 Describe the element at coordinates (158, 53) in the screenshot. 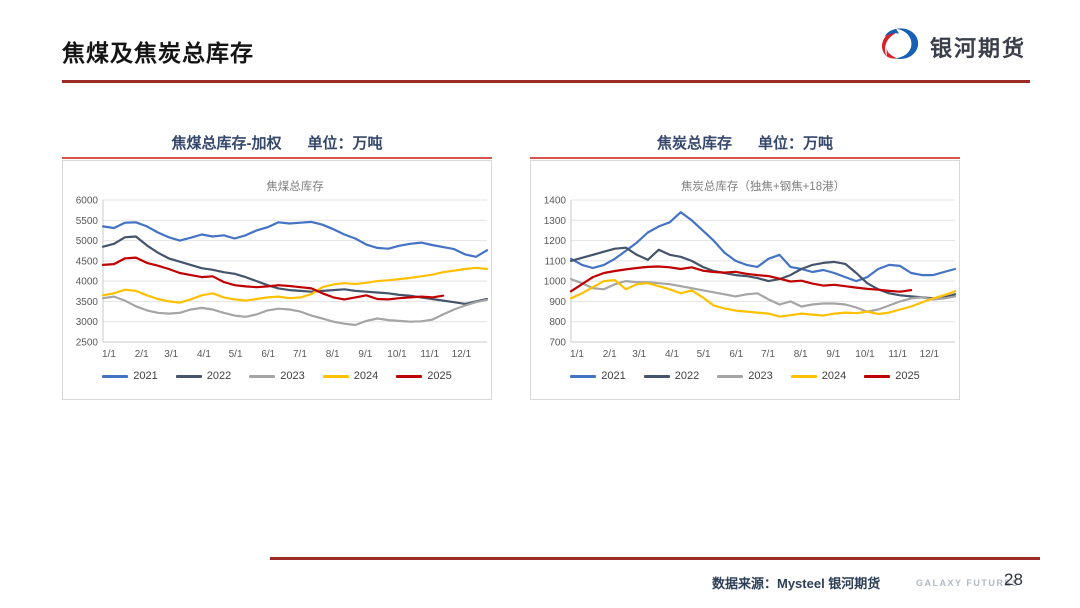

I see `page-title: 焦煤及焦炭总库存` at that location.